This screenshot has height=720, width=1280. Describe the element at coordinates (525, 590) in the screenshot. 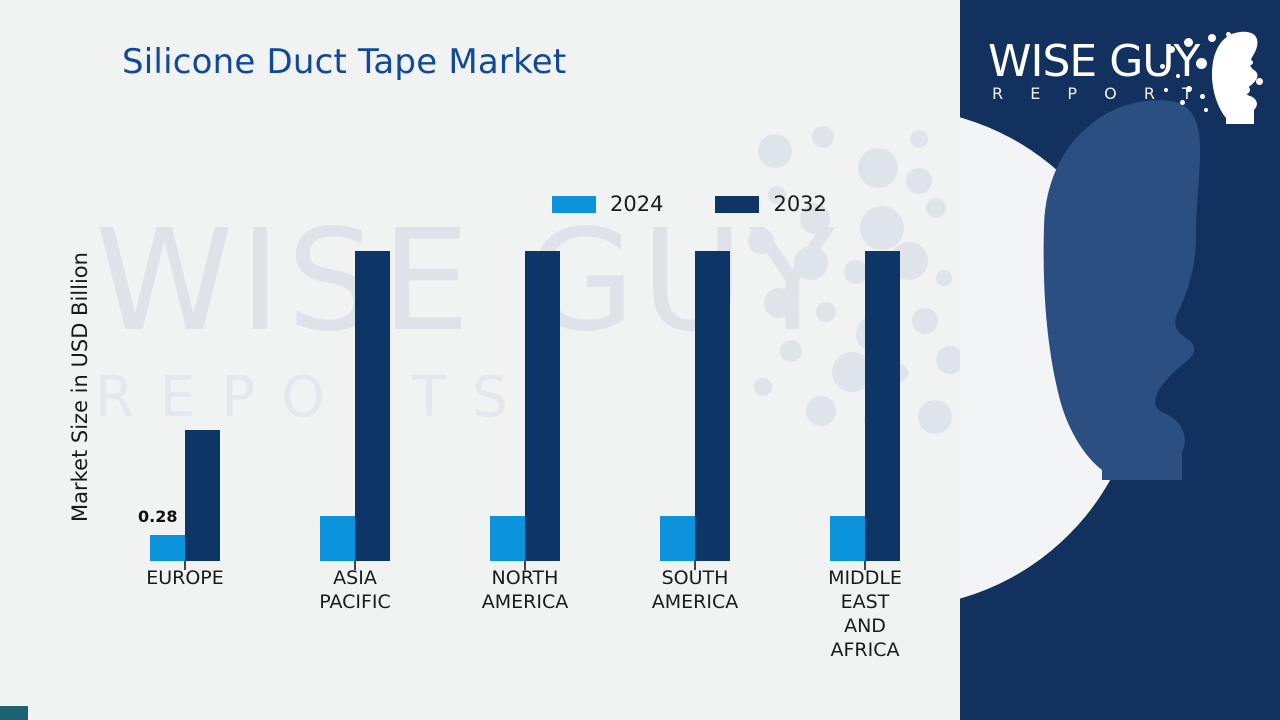

I see `category-label: NORTH AMERICA` at that location.